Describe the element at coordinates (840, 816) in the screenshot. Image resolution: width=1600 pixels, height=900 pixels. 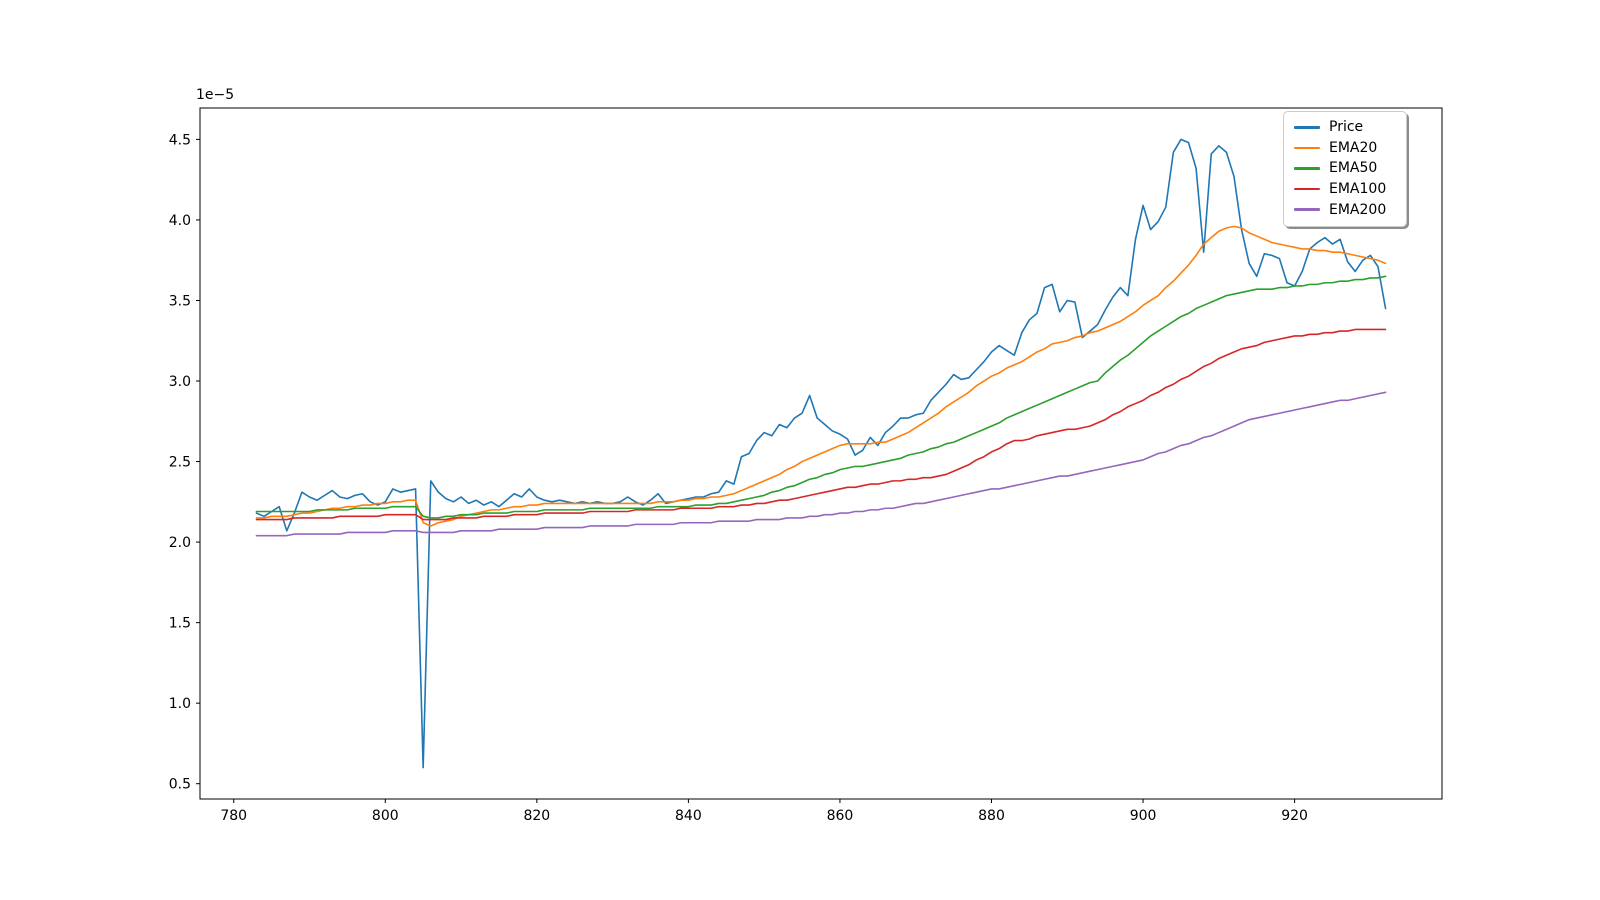
I see `x-tick-label: 860` at that location.